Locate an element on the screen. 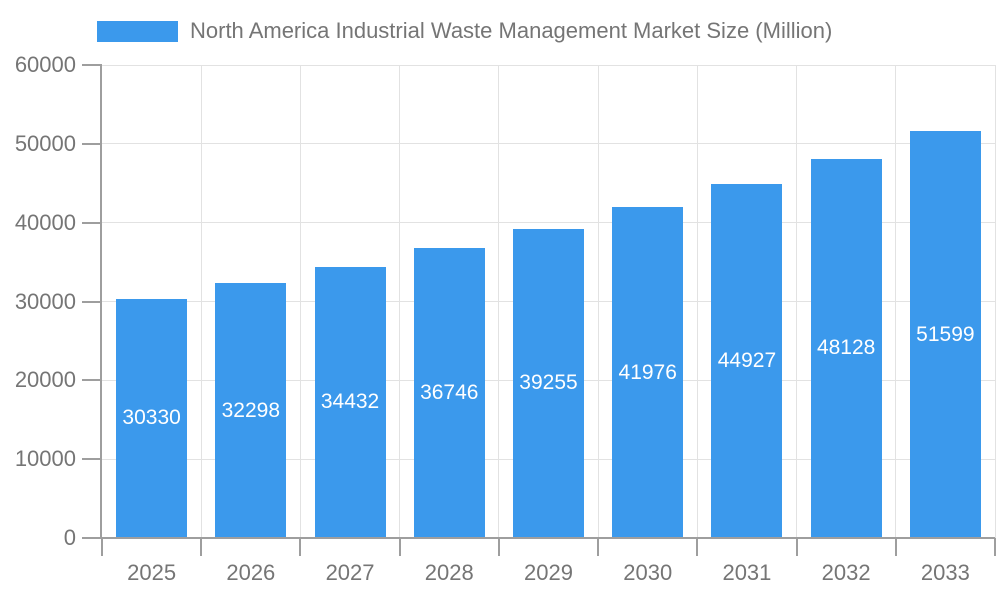 The image size is (1000, 600). x-axis-label: 2027 is located at coordinates (350, 572).